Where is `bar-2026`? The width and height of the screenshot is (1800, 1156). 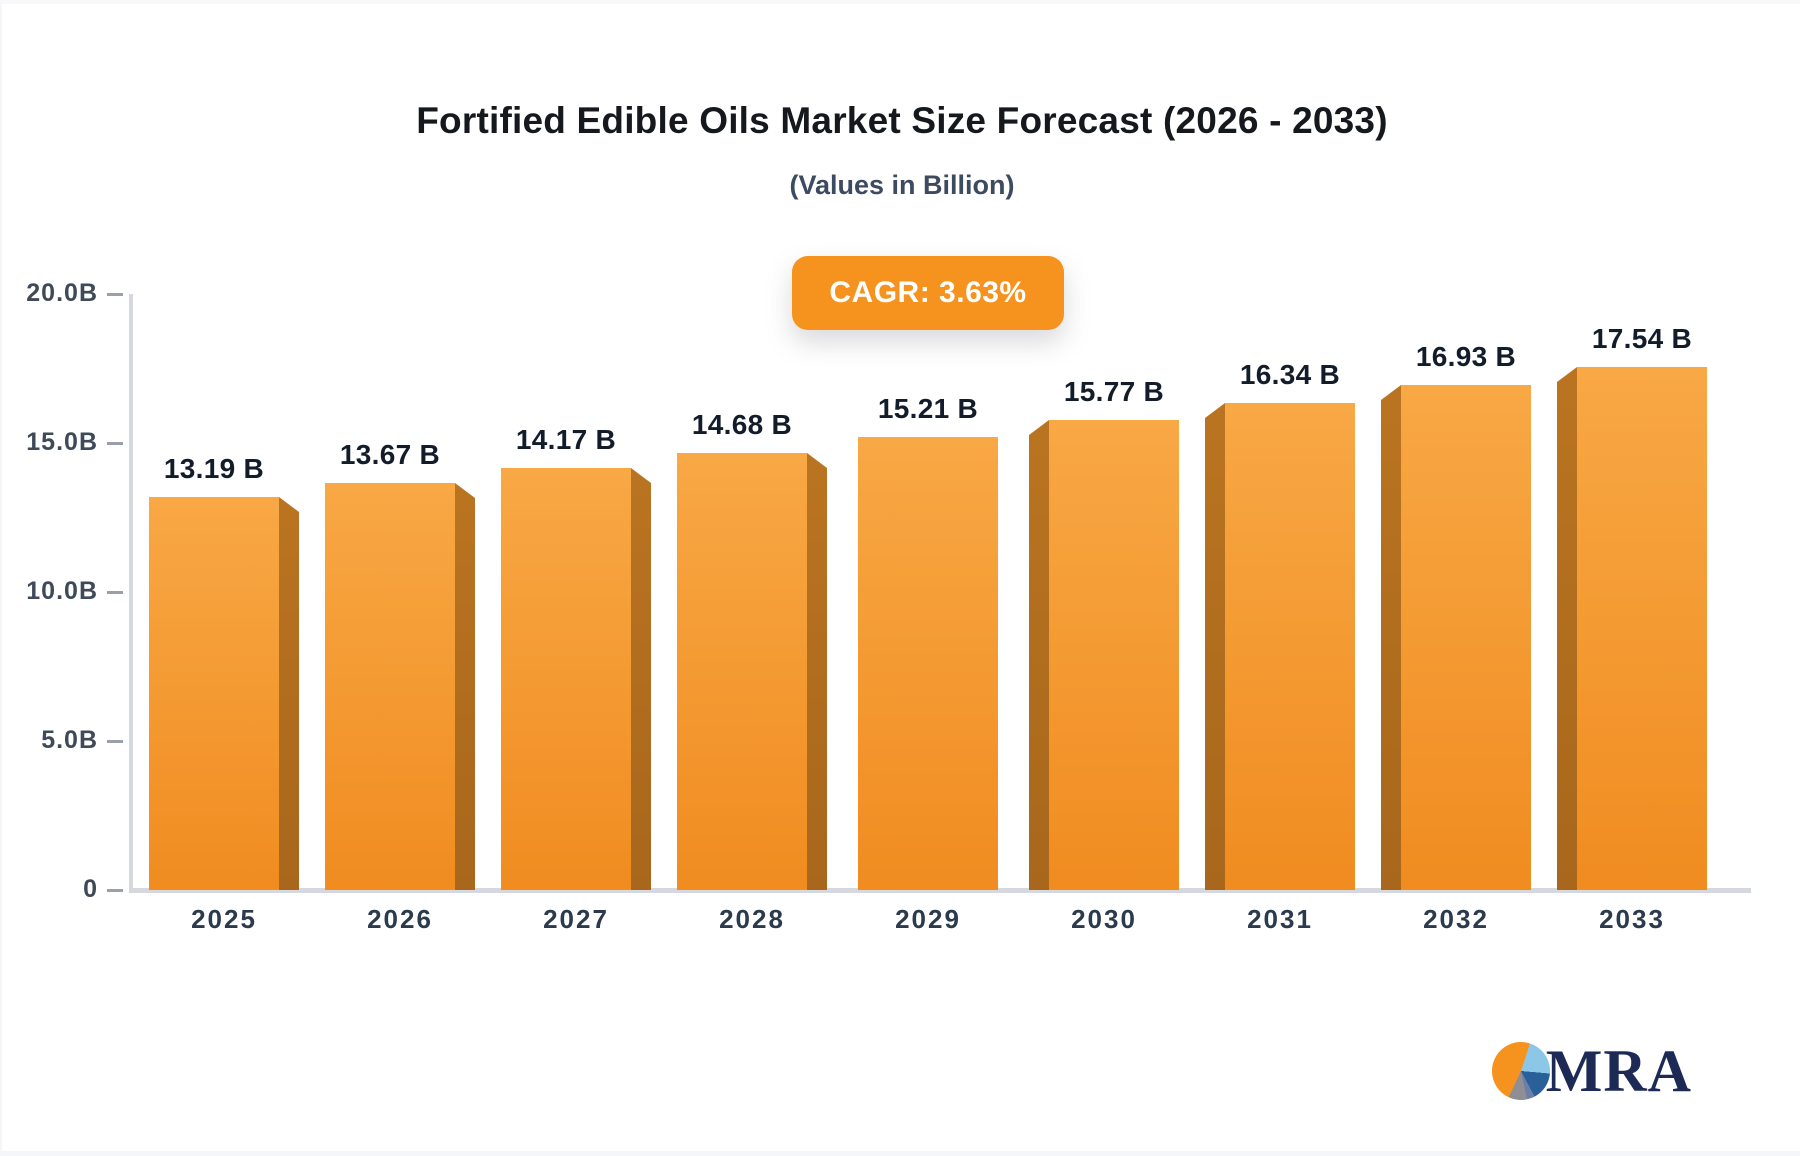
bar-2026 is located at coordinates (390, 686).